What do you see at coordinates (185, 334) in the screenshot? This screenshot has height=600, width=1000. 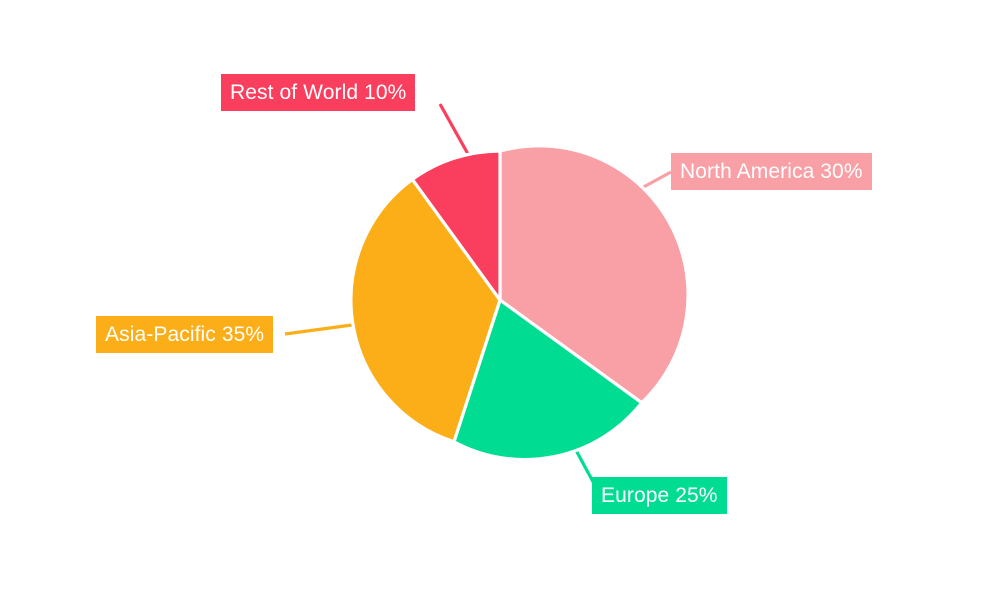 I see `slice-label-asia-pacific: Asia-Pacific 35%` at bounding box center [185, 334].